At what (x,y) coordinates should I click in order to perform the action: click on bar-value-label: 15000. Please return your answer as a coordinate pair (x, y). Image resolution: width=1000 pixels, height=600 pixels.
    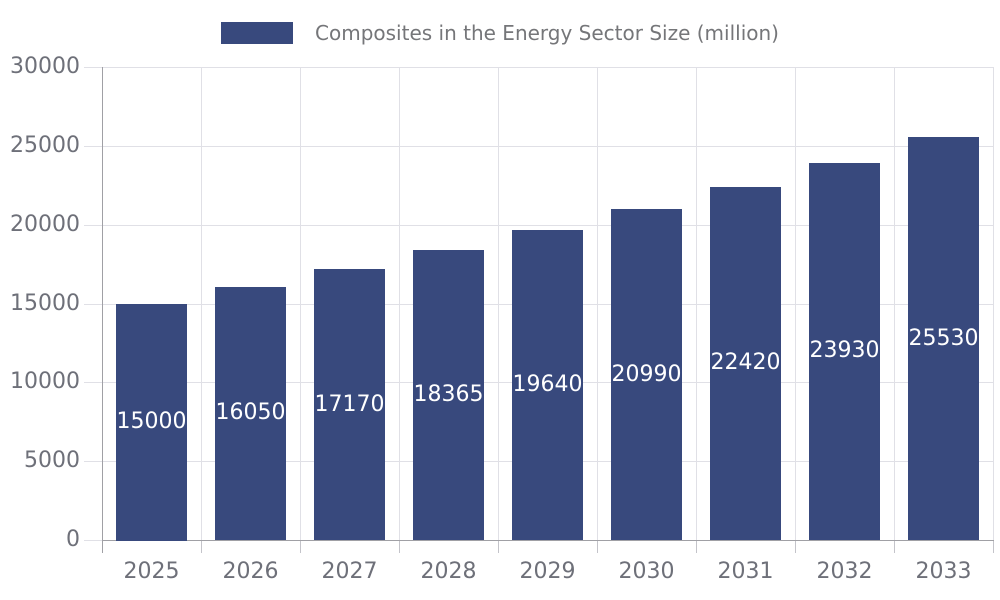
    Looking at the image, I should click on (151, 421).